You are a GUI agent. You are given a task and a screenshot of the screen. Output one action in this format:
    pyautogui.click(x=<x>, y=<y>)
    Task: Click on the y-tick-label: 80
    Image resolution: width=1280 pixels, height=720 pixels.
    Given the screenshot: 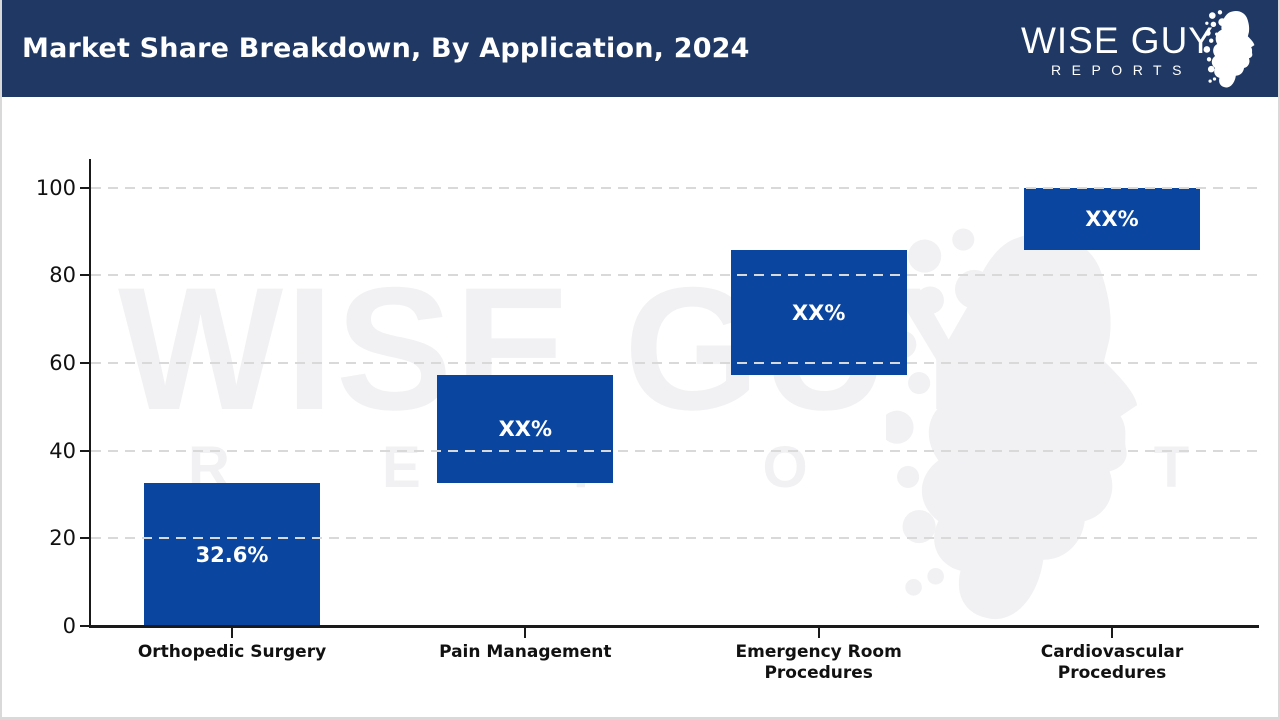 What is the action you would take?
    pyautogui.click(x=62, y=275)
    